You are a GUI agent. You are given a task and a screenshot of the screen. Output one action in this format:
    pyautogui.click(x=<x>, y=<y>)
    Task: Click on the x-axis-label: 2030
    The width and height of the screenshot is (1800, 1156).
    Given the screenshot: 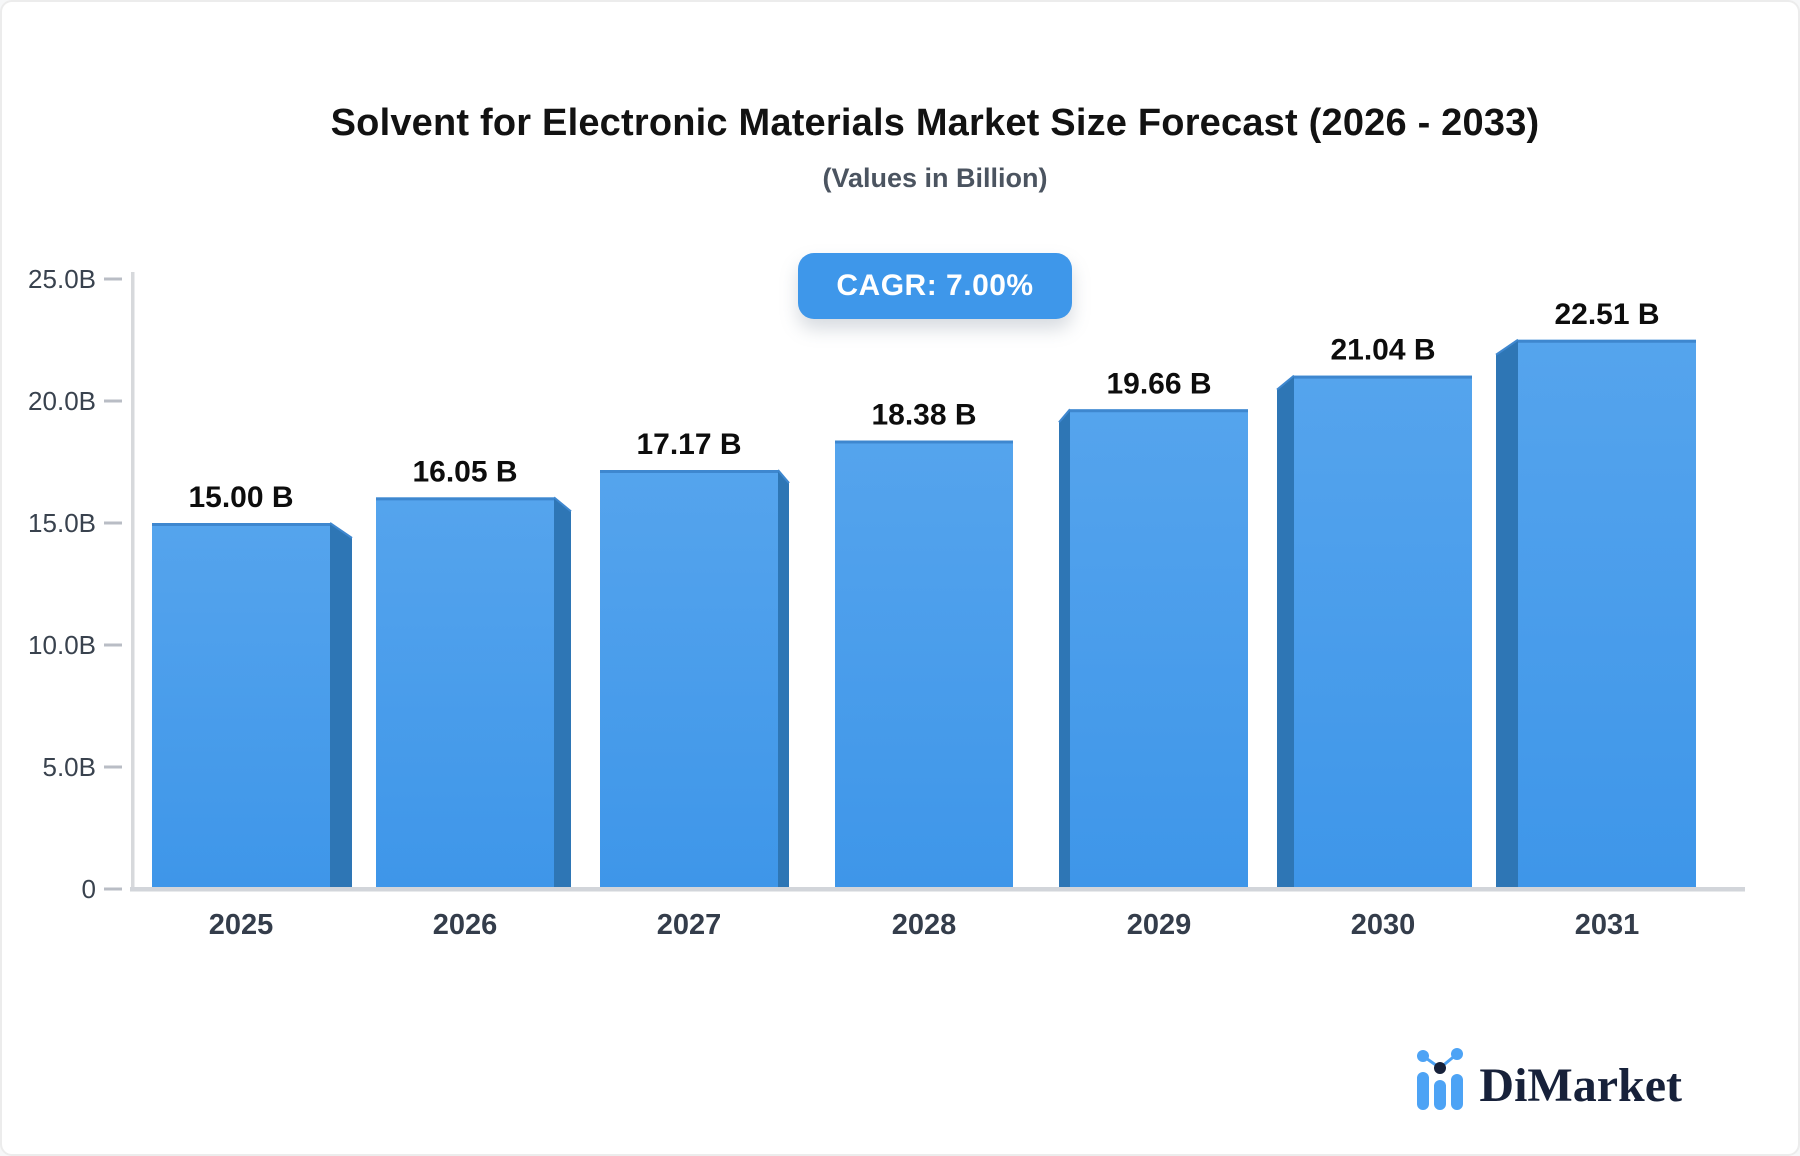 What is the action you would take?
    pyautogui.click(x=1383, y=925)
    